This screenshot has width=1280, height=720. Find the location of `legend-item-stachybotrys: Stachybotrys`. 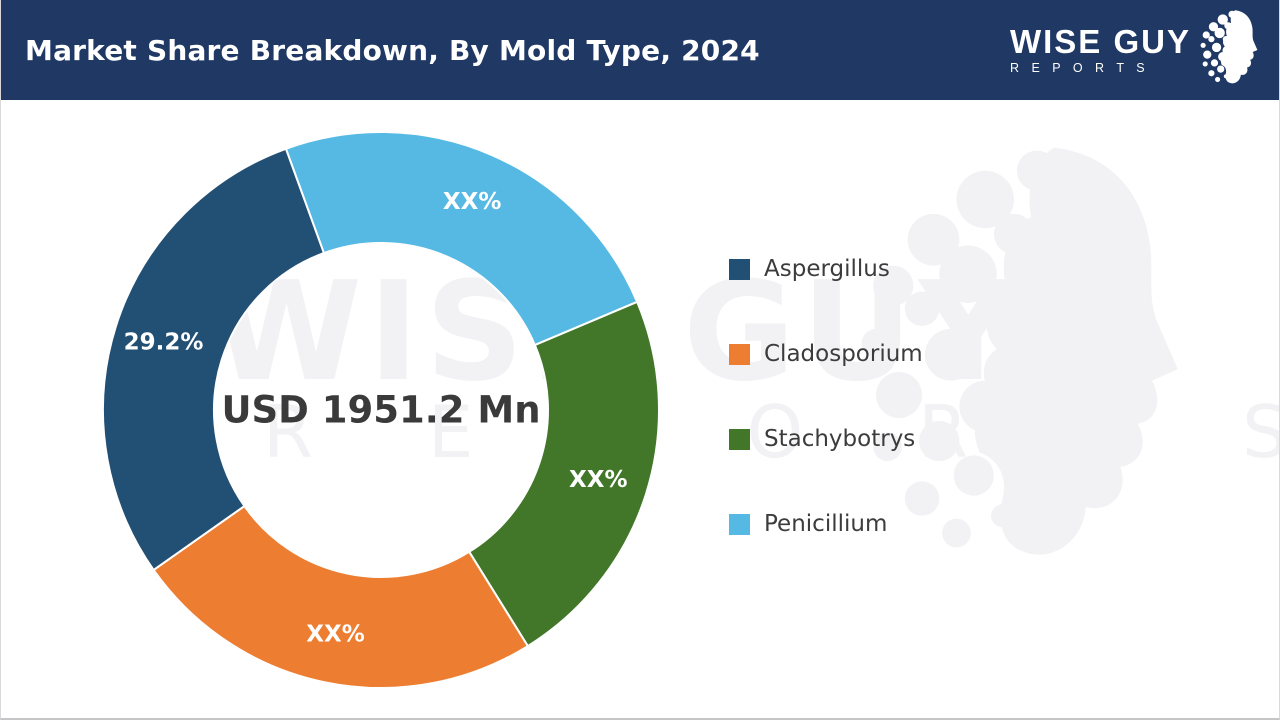

legend-item-stachybotrys: Stachybotrys is located at coordinates (826, 439).